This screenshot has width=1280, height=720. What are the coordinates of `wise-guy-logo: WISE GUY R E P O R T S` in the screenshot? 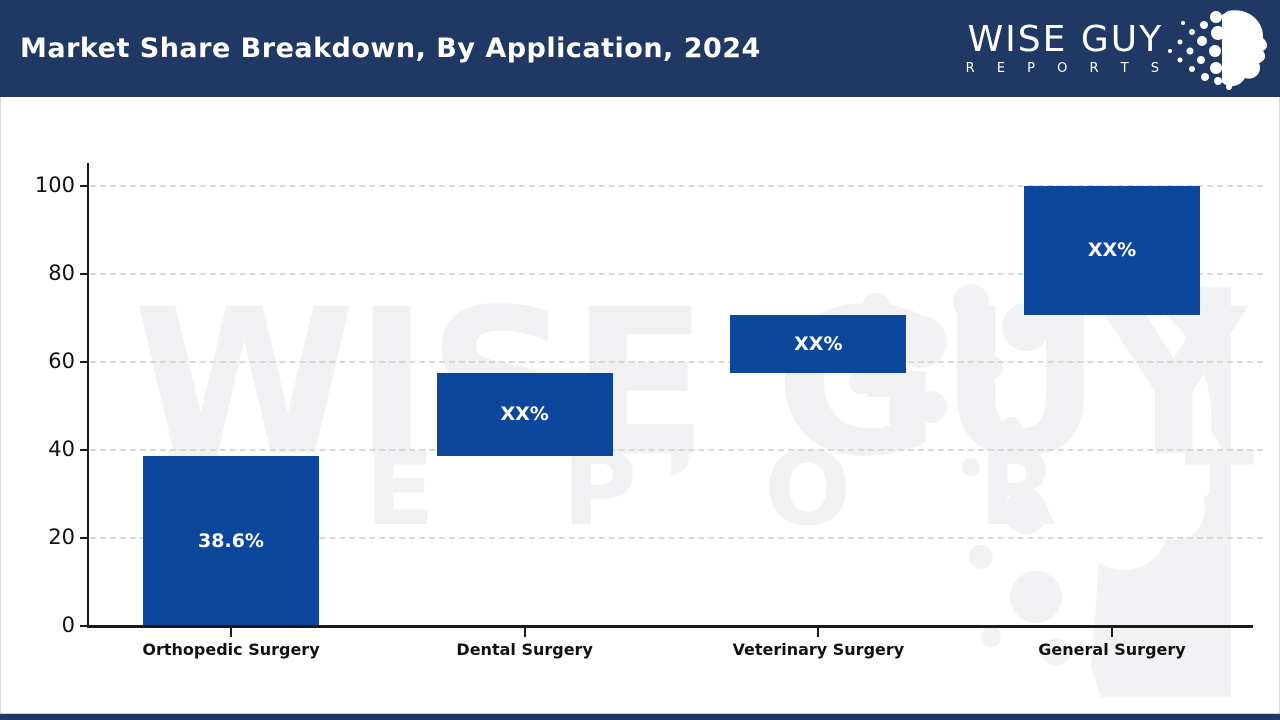 It's located at (1116, 49).